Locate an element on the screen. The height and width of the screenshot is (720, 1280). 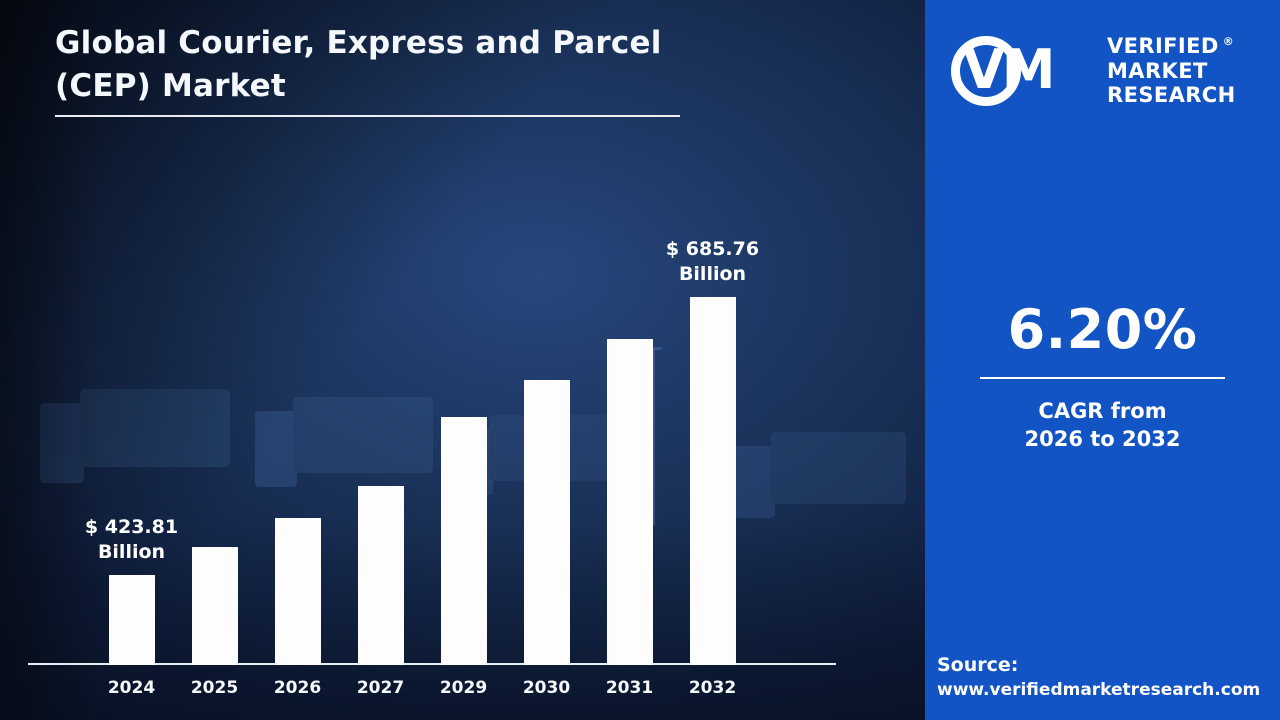
bar-column-2030: 2030 is located at coordinates (546, 541).